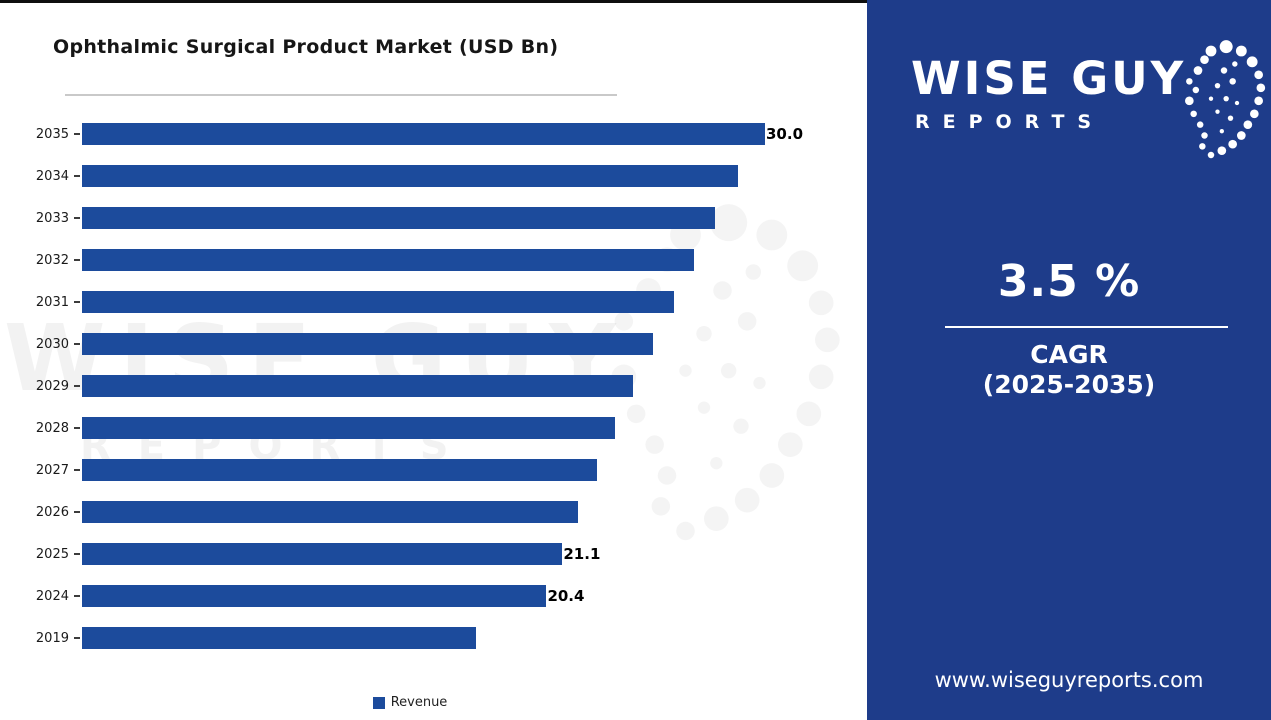 The width and height of the screenshot is (1271, 720). I want to click on chart-legend: Revenue, so click(410, 702).